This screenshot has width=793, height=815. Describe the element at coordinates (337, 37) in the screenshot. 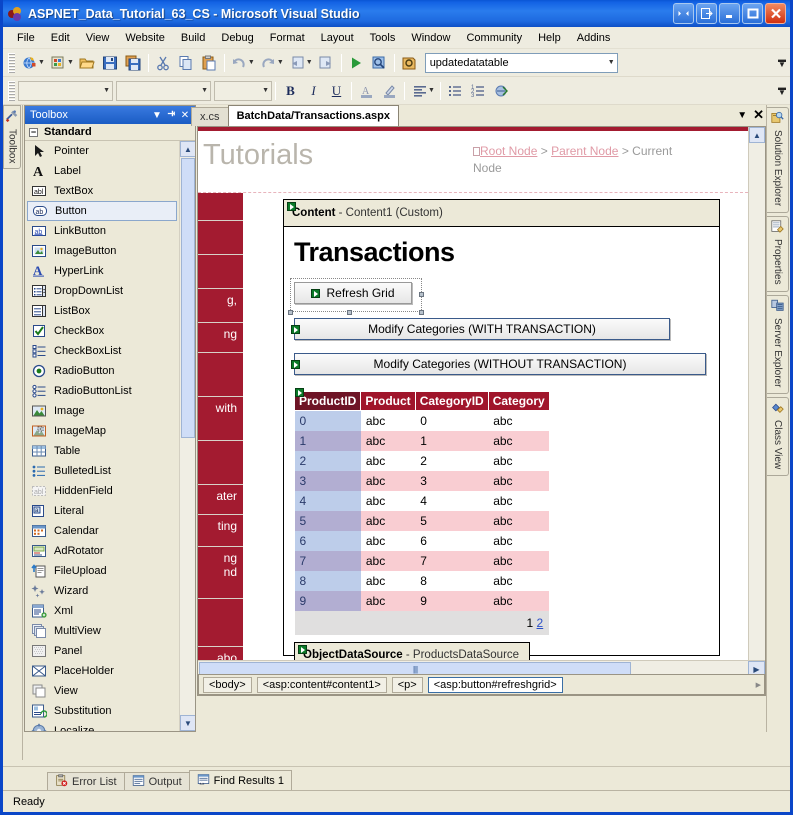

I see `menu-item-layout: Layout` at that location.